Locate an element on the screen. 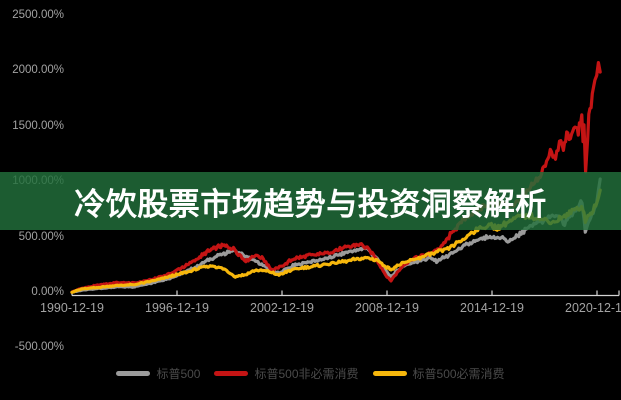  x-axis-label: 1996-12-19 is located at coordinates (177, 308).